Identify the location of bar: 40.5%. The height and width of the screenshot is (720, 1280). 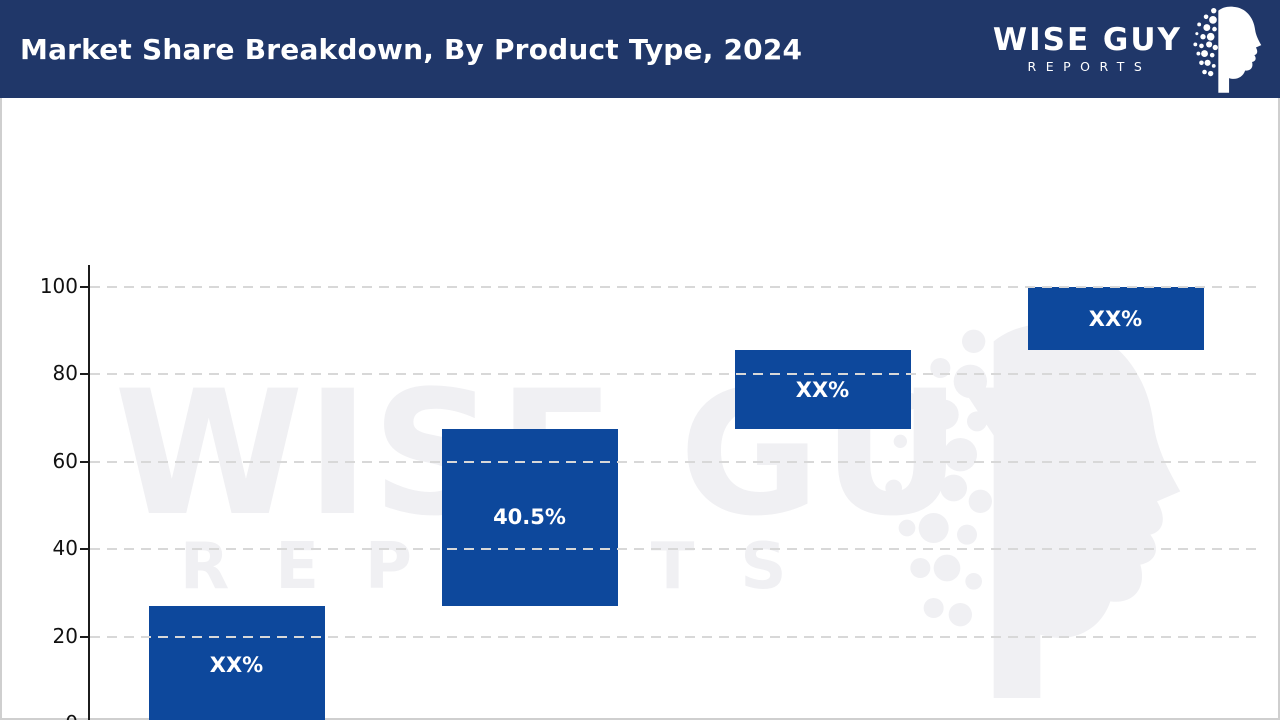
(529, 517).